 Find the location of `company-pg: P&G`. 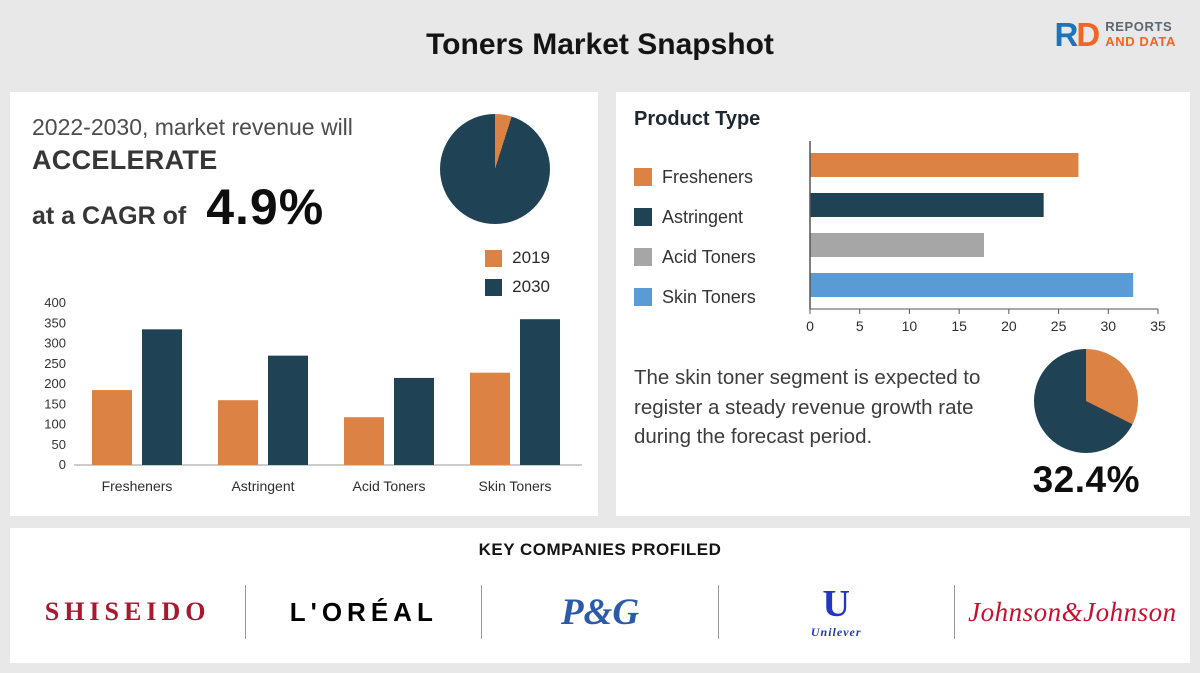

company-pg: P&G is located at coordinates (599, 612).